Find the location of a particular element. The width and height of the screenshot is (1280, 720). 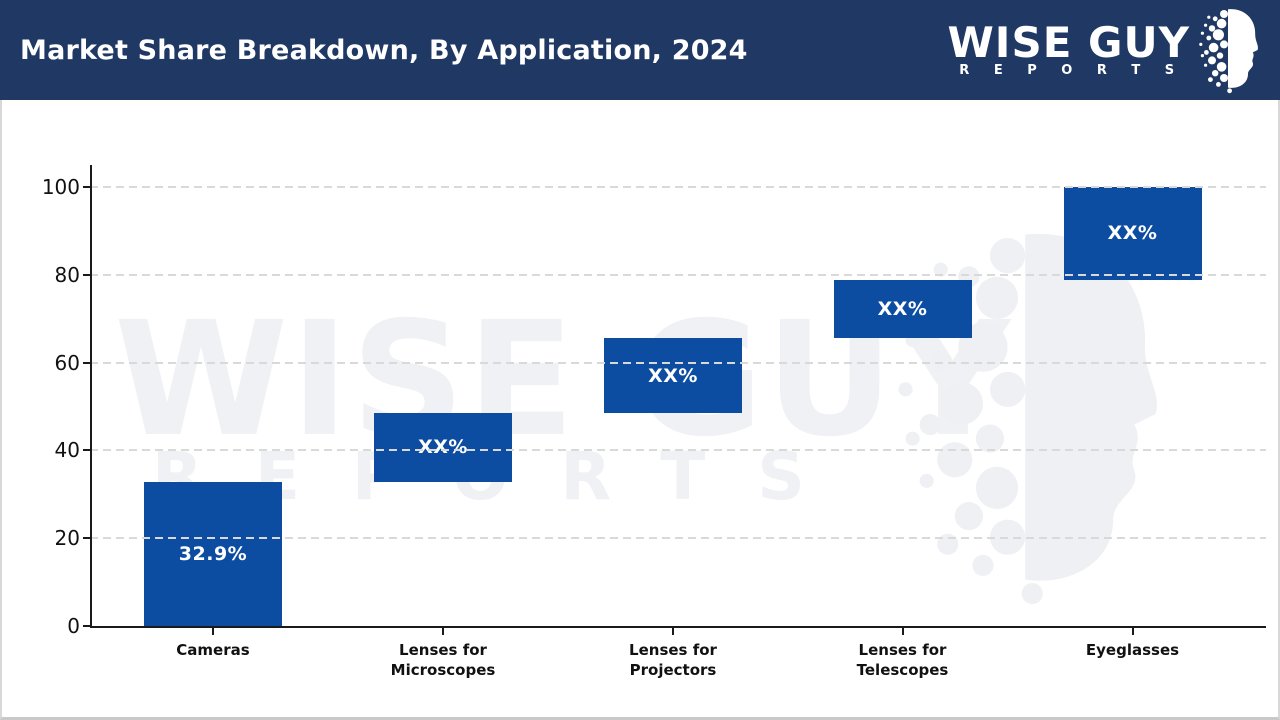

y-axis-tick-label: 60 is located at coordinates (67, 362).